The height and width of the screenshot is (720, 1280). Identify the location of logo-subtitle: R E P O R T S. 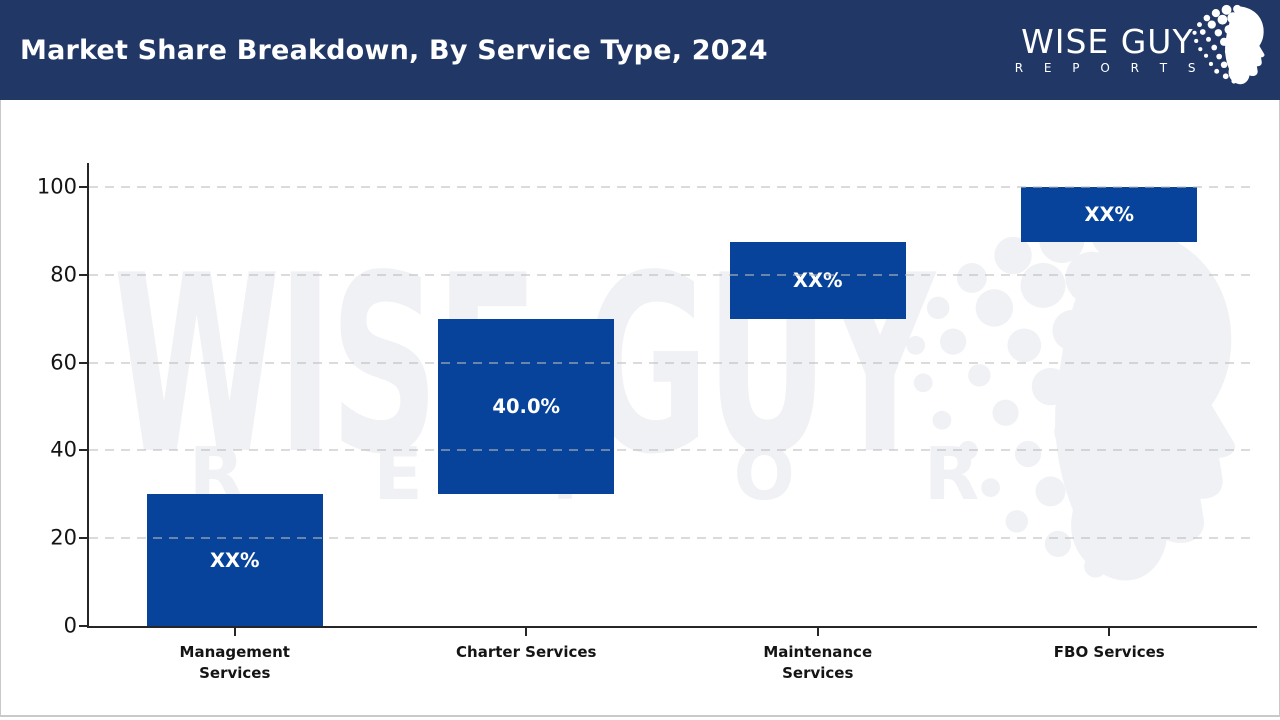
(1109, 67).